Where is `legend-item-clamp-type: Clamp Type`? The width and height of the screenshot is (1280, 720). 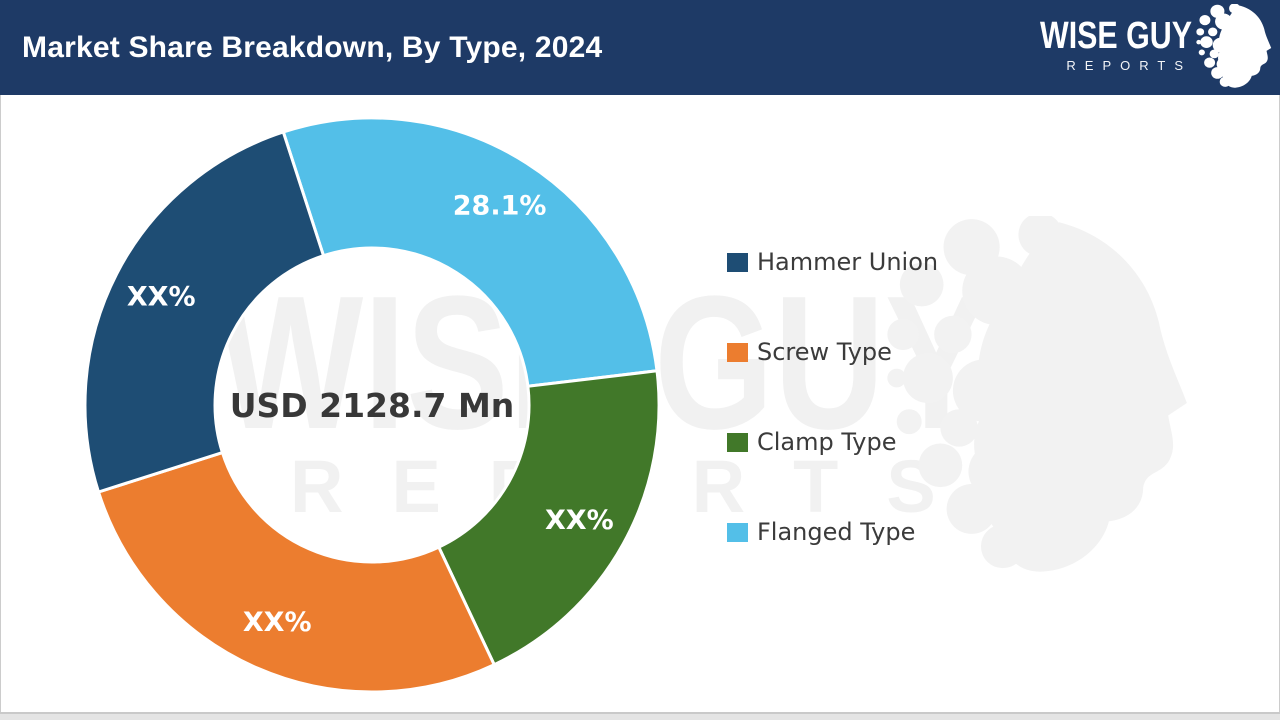 legend-item-clamp-type: Clamp Type is located at coordinates (832, 442).